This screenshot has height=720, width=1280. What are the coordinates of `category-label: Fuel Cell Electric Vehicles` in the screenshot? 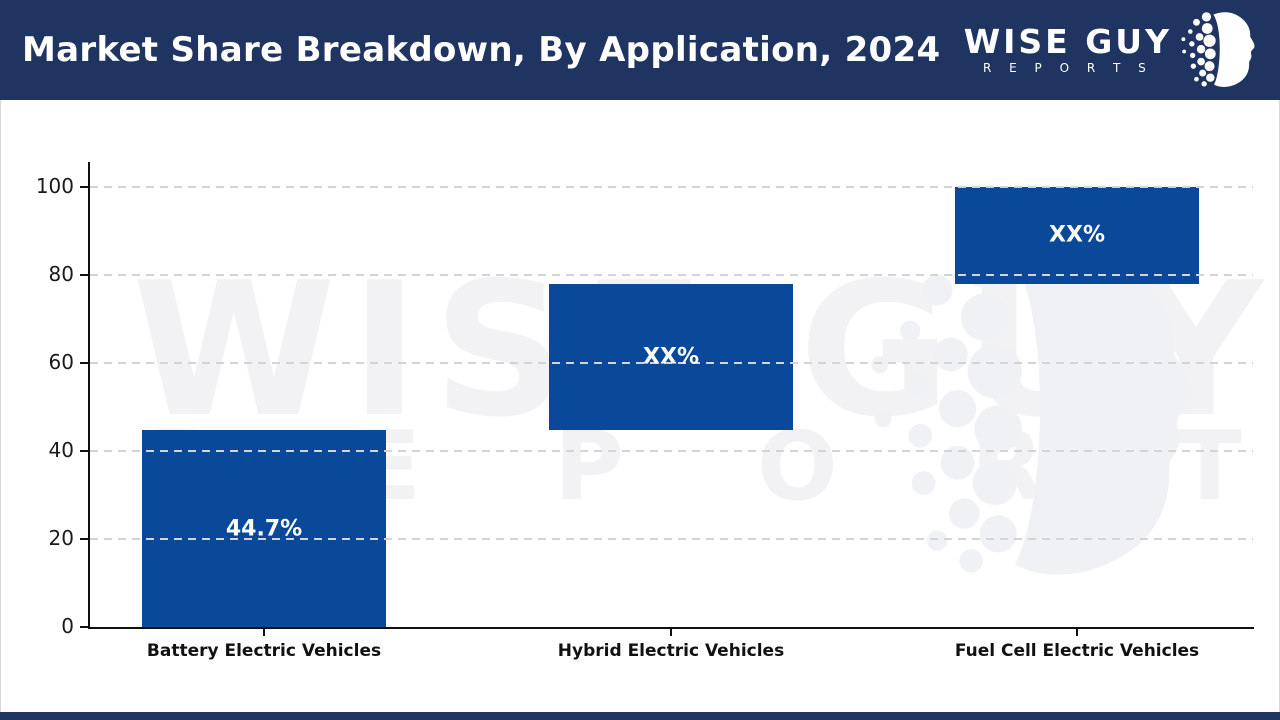 It's located at (1077, 651).